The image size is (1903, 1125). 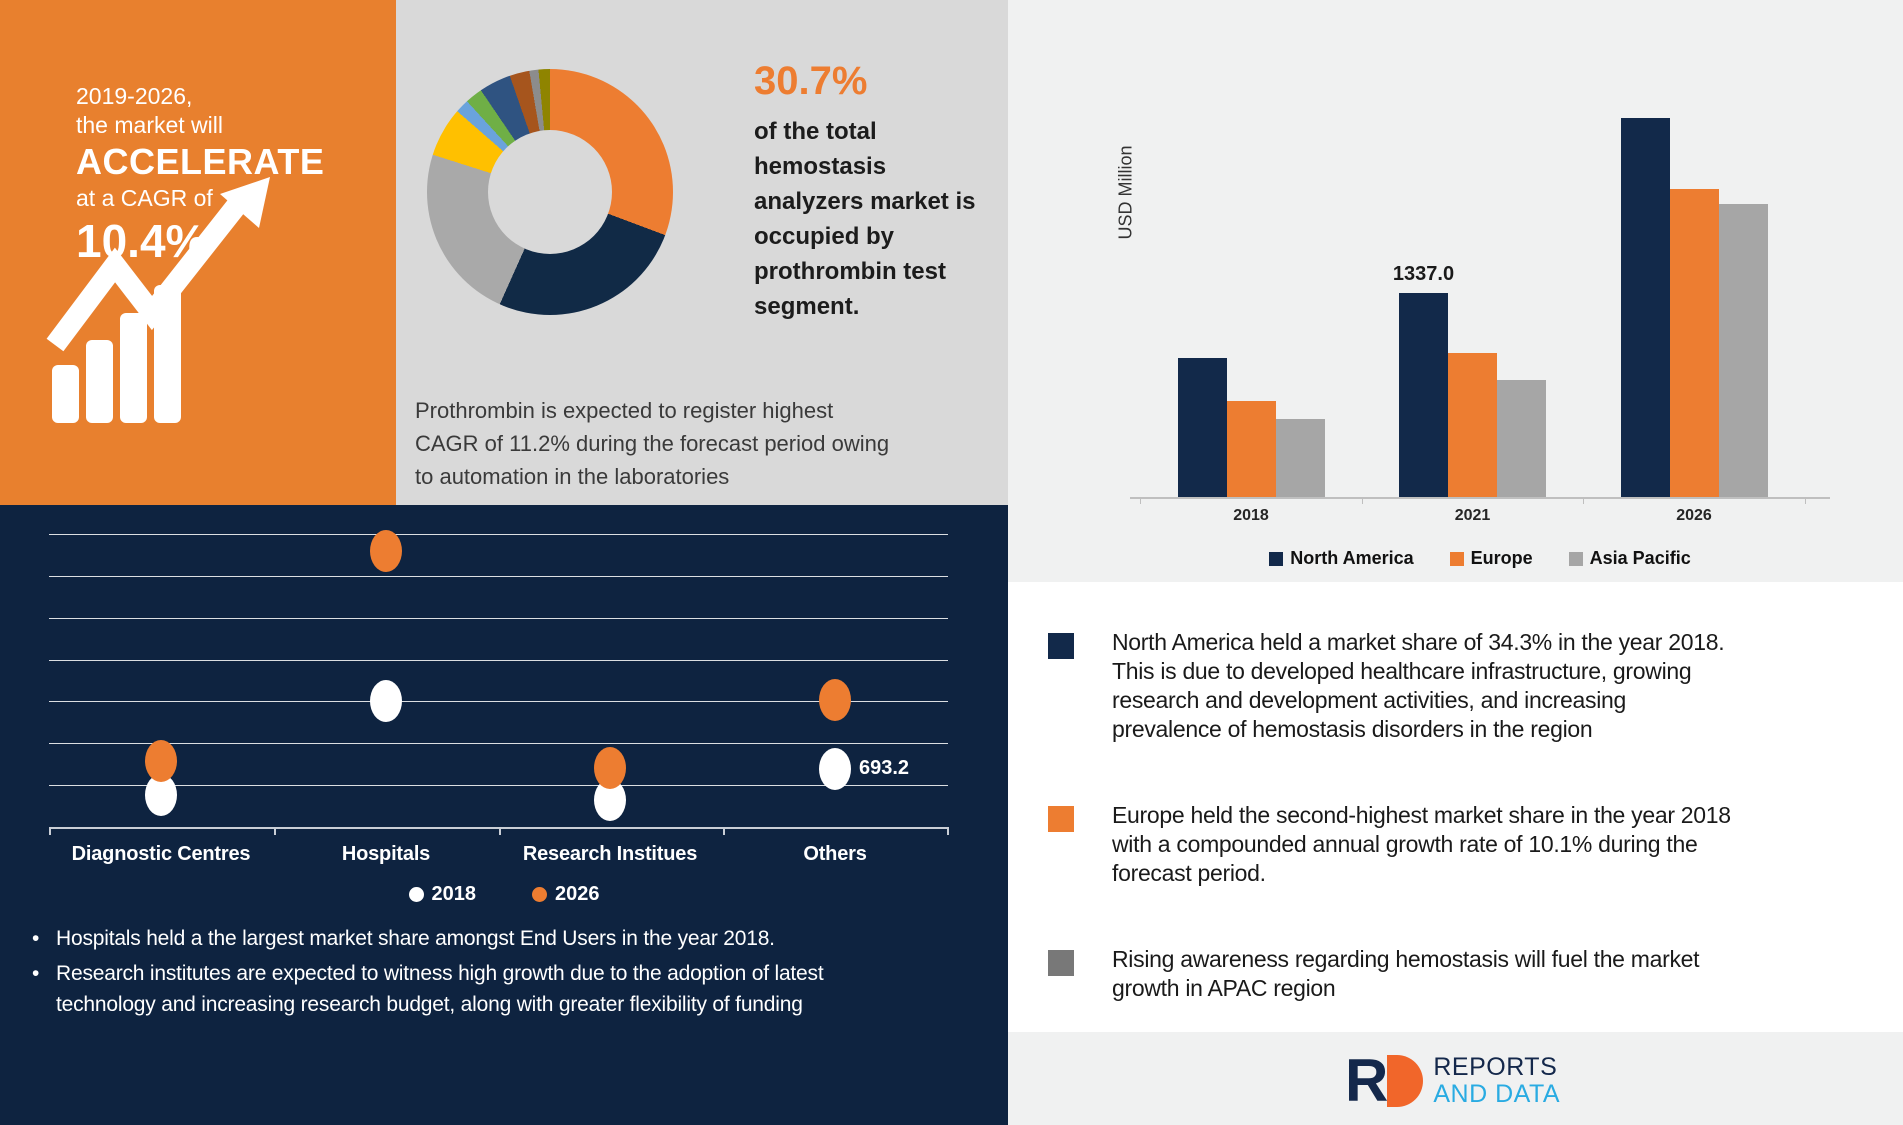 What do you see at coordinates (835, 700) in the screenshot?
I see `dot-2026-others` at bounding box center [835, 700].